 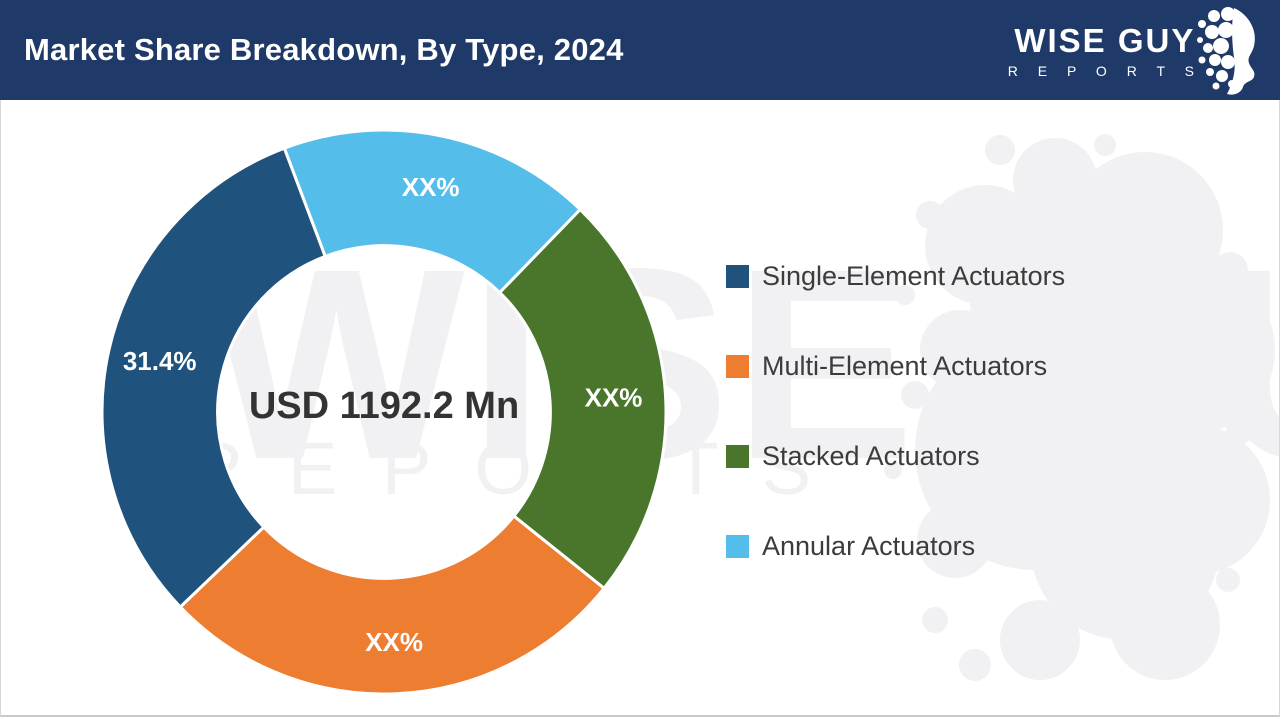 I want to click on legend-item-annular-actuators: Annular Actuators, so click(x=895, y=545).